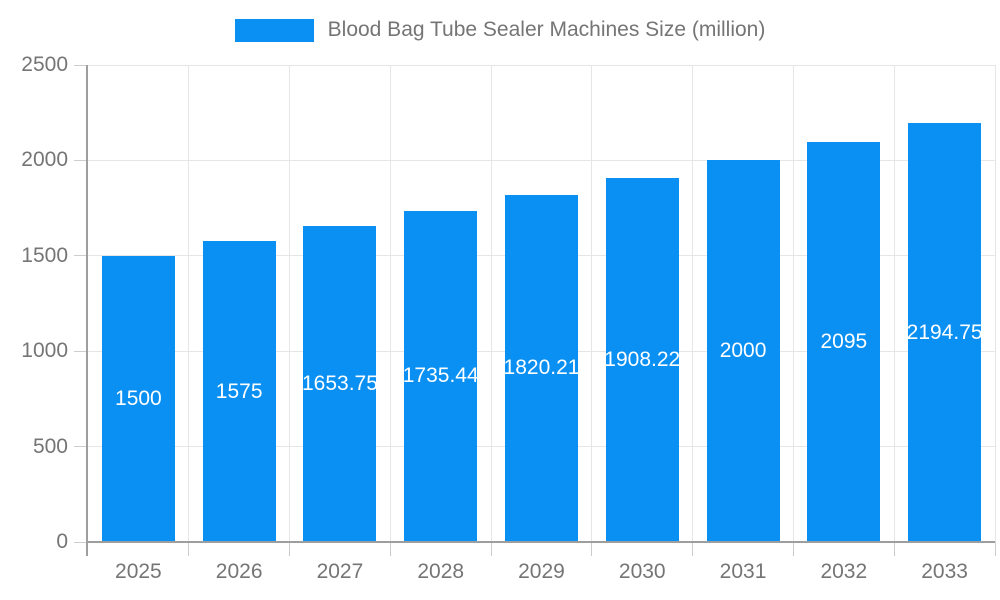  Describe the element at coordinates (944, 571) in the screenshot. I see `x-tick-label: 2033` at that location.